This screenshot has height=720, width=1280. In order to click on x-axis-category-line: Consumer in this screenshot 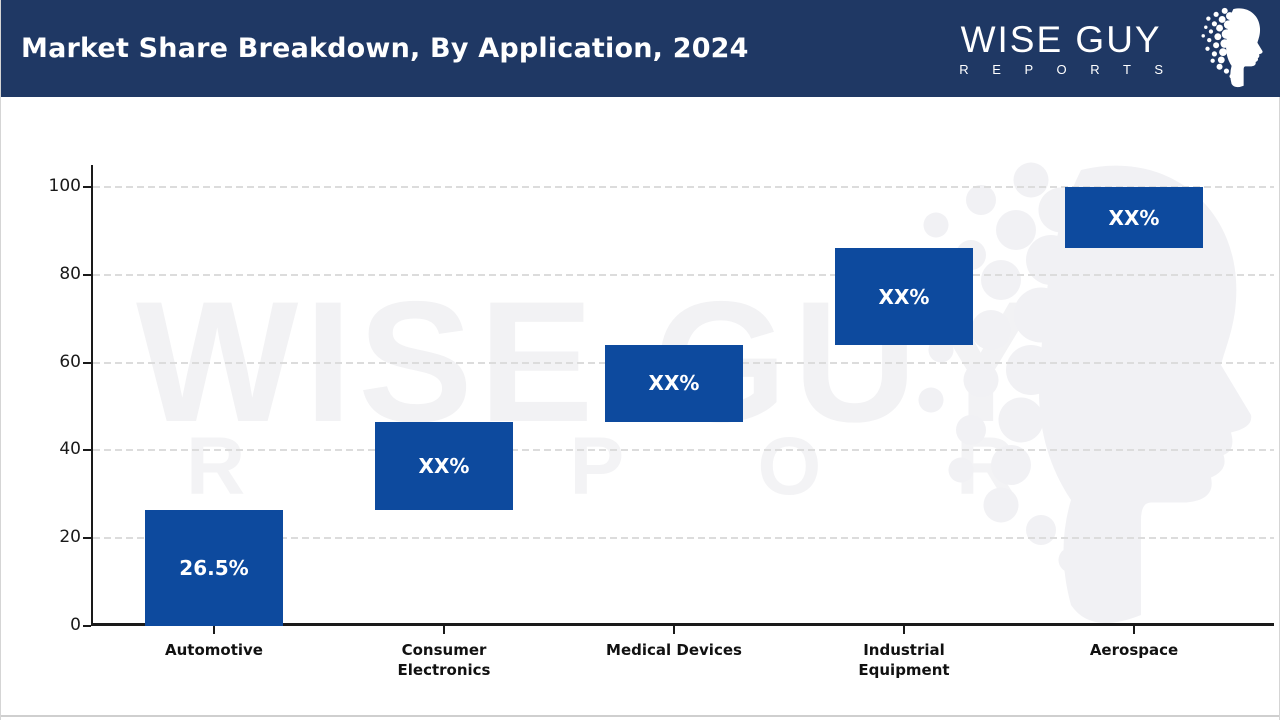, I will do `click(444, 650)`.